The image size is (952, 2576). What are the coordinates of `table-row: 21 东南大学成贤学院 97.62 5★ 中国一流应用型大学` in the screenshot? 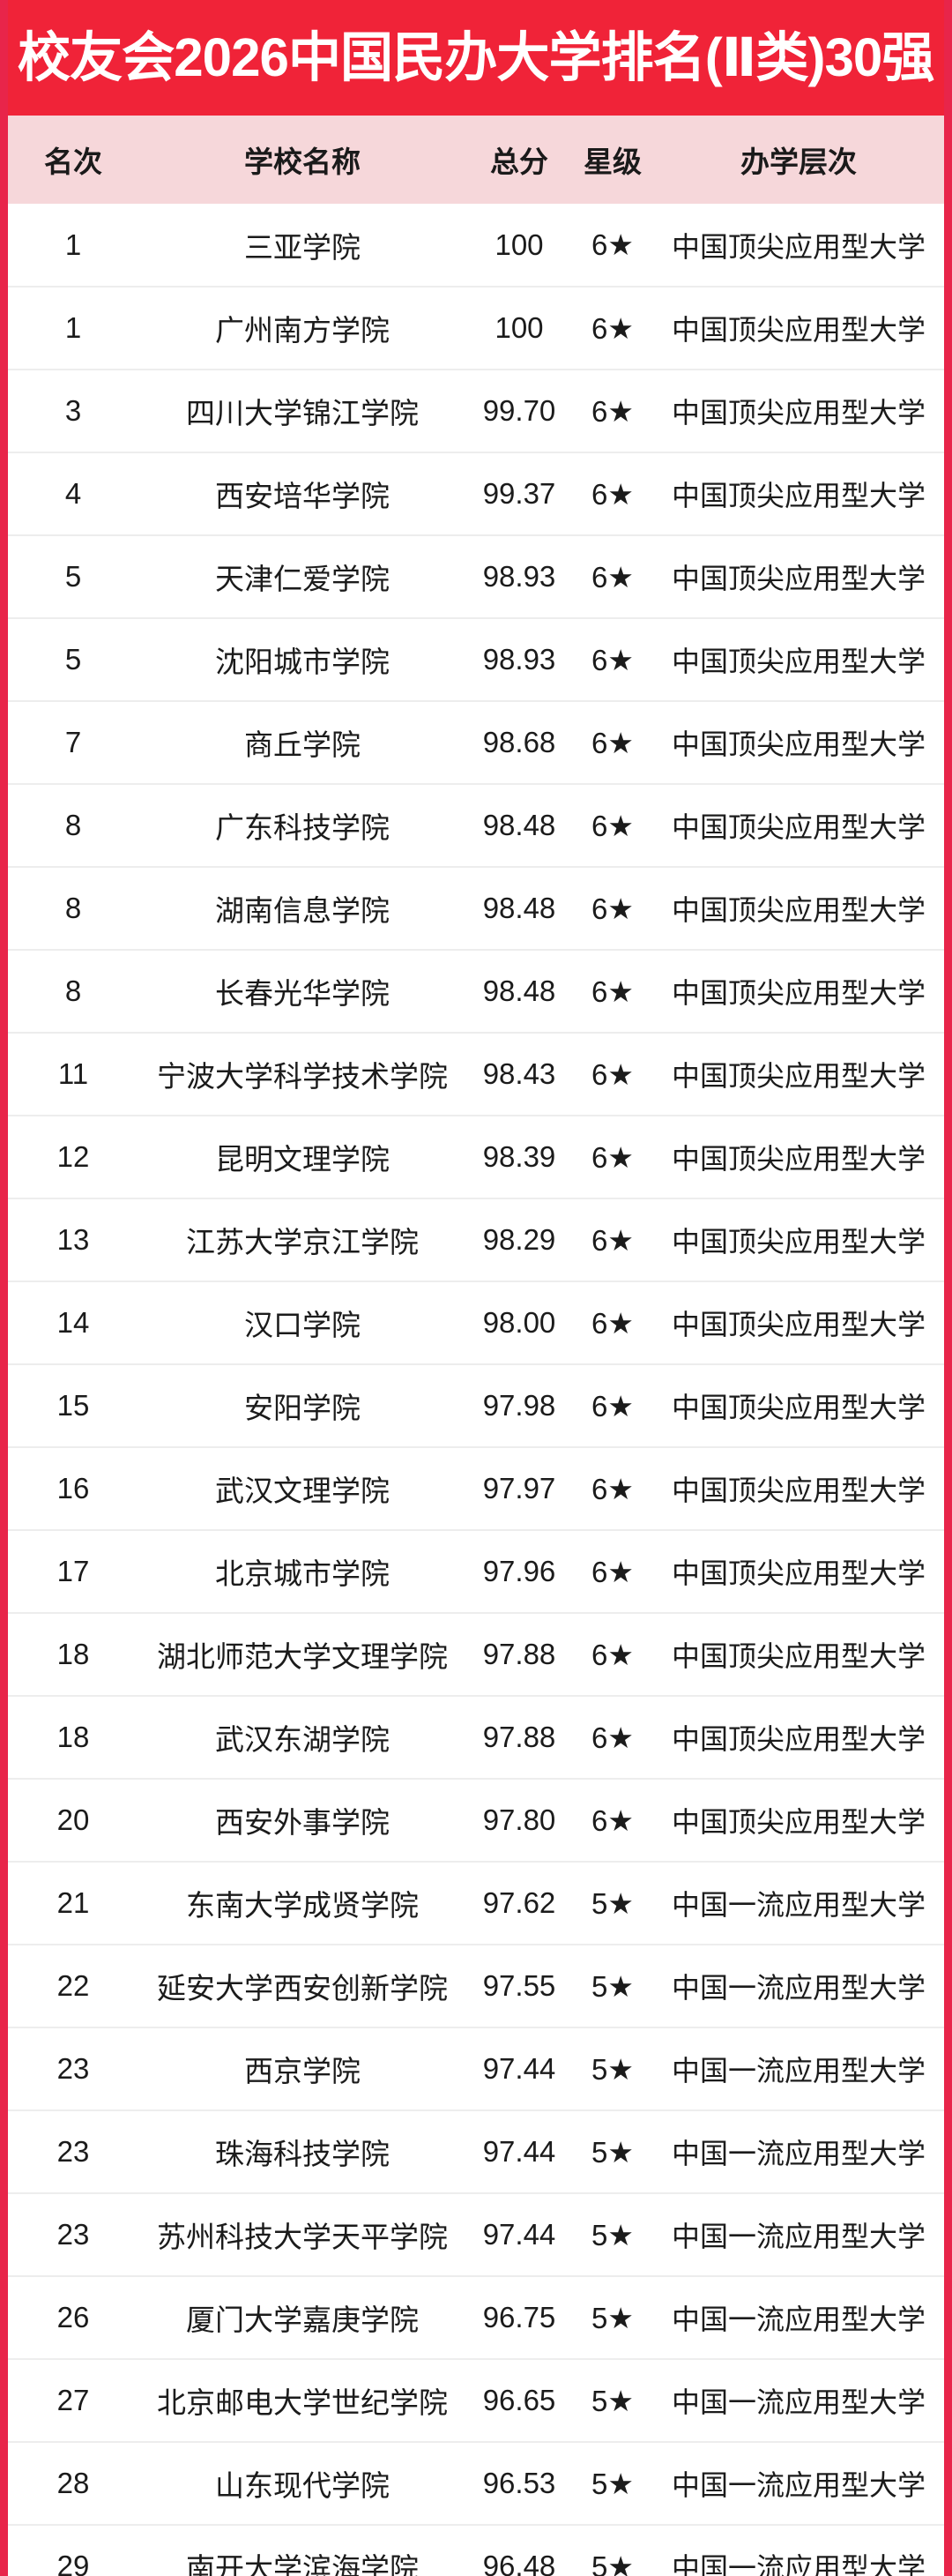 It's located at (476, 1903).